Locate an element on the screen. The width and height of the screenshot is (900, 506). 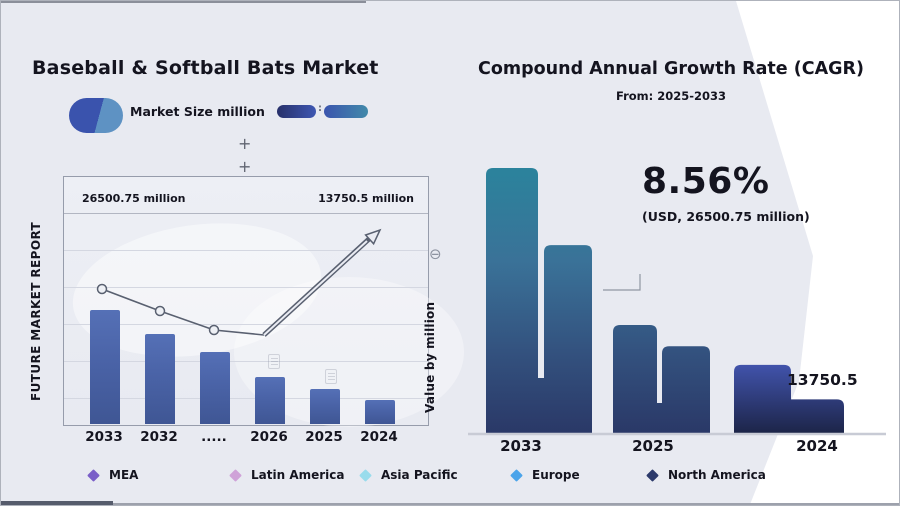
x-tick-2032: 2032 is located at coordinates (159, 437).